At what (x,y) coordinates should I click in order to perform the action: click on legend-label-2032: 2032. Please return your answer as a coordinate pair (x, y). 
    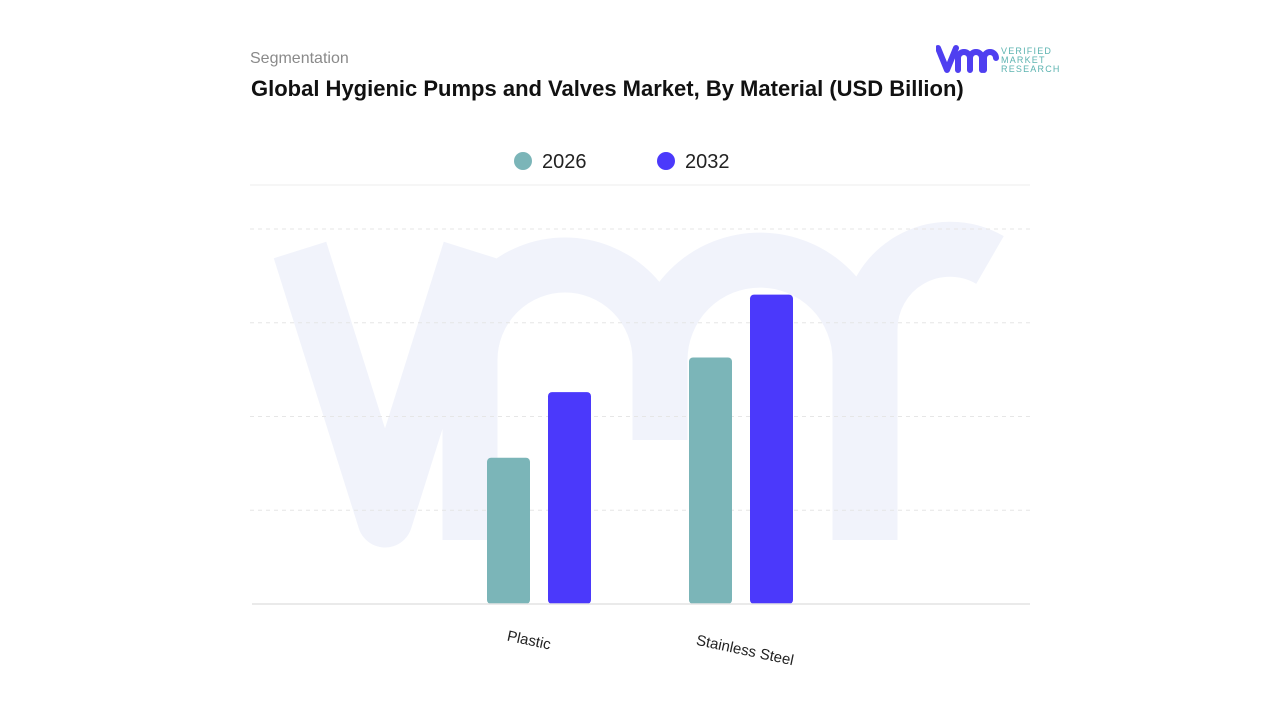
    Looking at the image, I should click on (707, 162).